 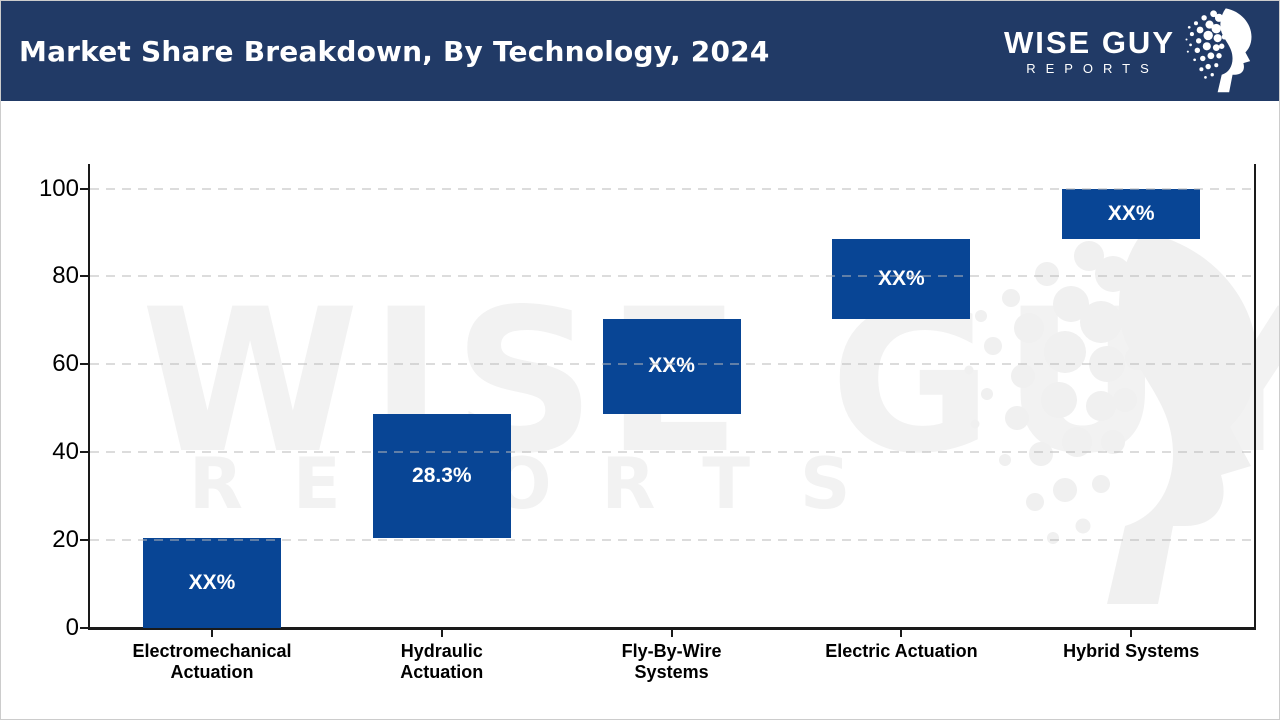 I want to click on bar-segment-1: 28.3%, so click(x=441, y=475).